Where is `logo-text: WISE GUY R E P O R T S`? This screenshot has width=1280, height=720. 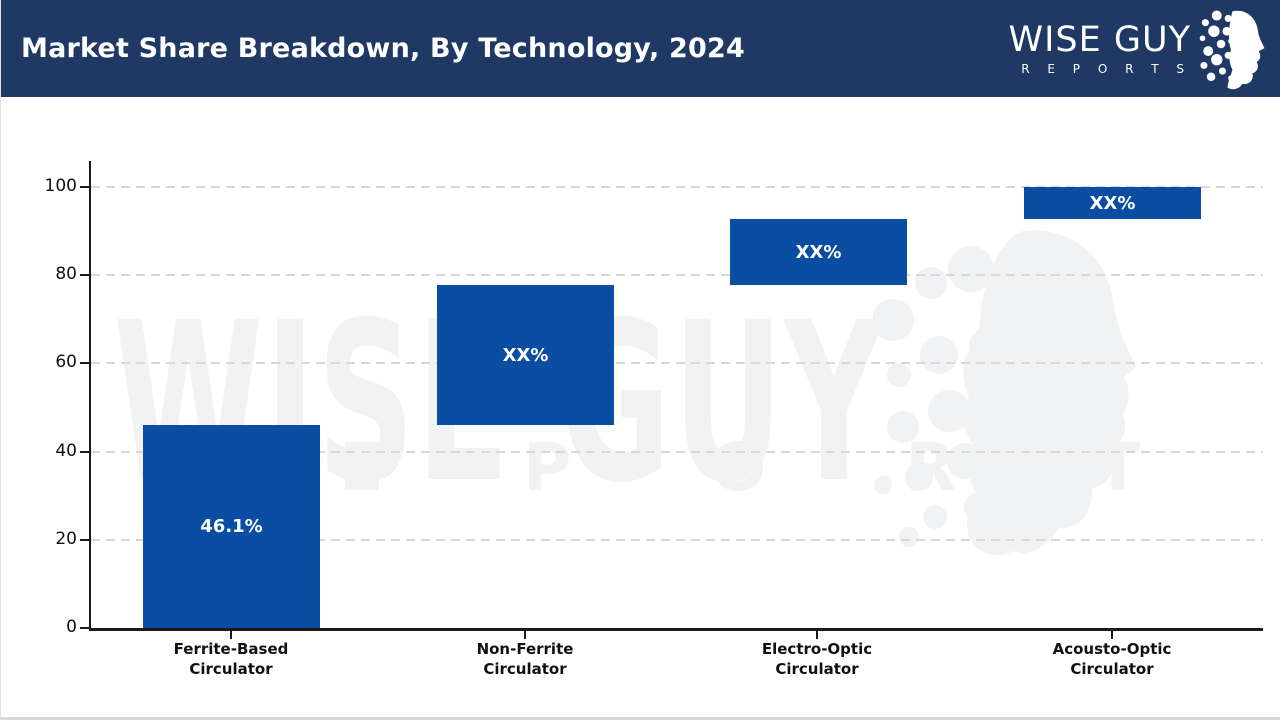 logo-text: WISE GUY R E P O R T S is located at coordinates (1099, 47).